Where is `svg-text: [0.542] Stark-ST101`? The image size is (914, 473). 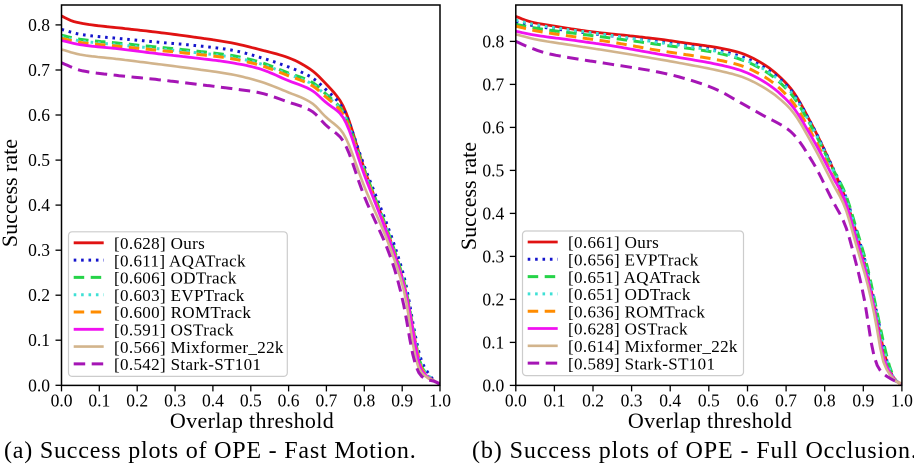 svg-text: [0.542] Stark-ST101 is located at coordinates (187, 364).